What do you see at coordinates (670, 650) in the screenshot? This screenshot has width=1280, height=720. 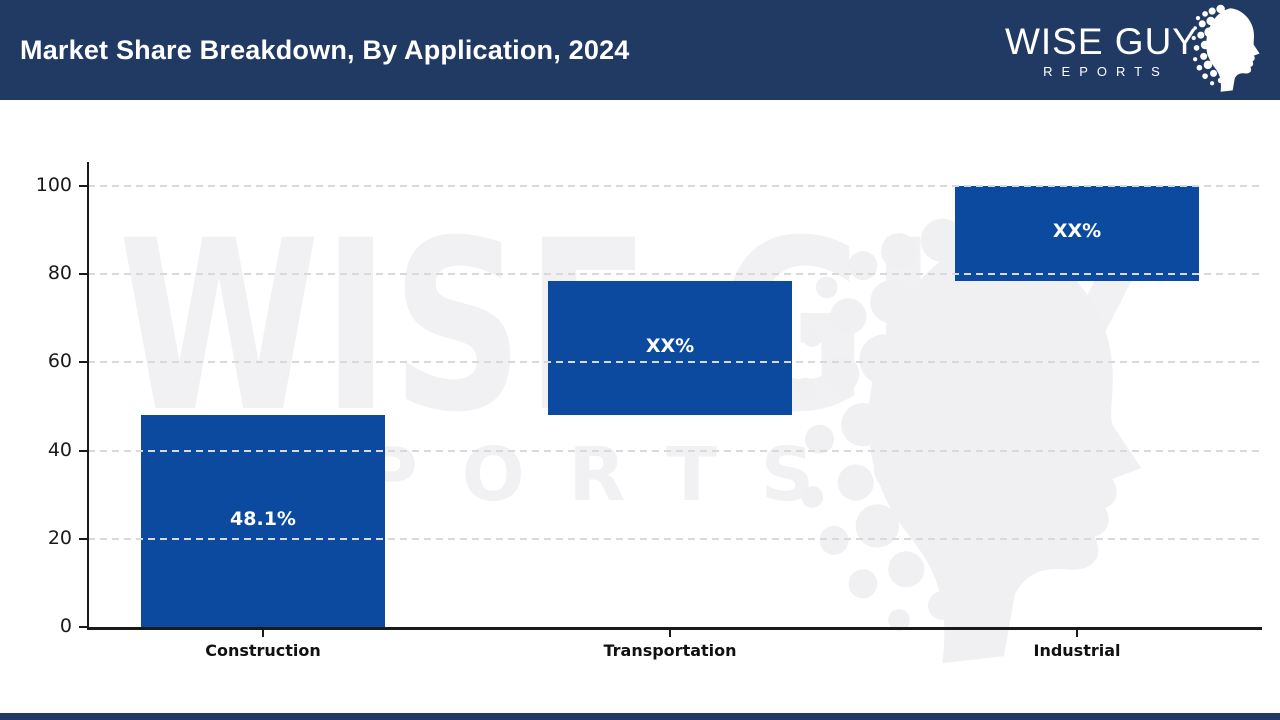 I see `x-axis-category-label: Transportation` at bounding box center [670, 650].